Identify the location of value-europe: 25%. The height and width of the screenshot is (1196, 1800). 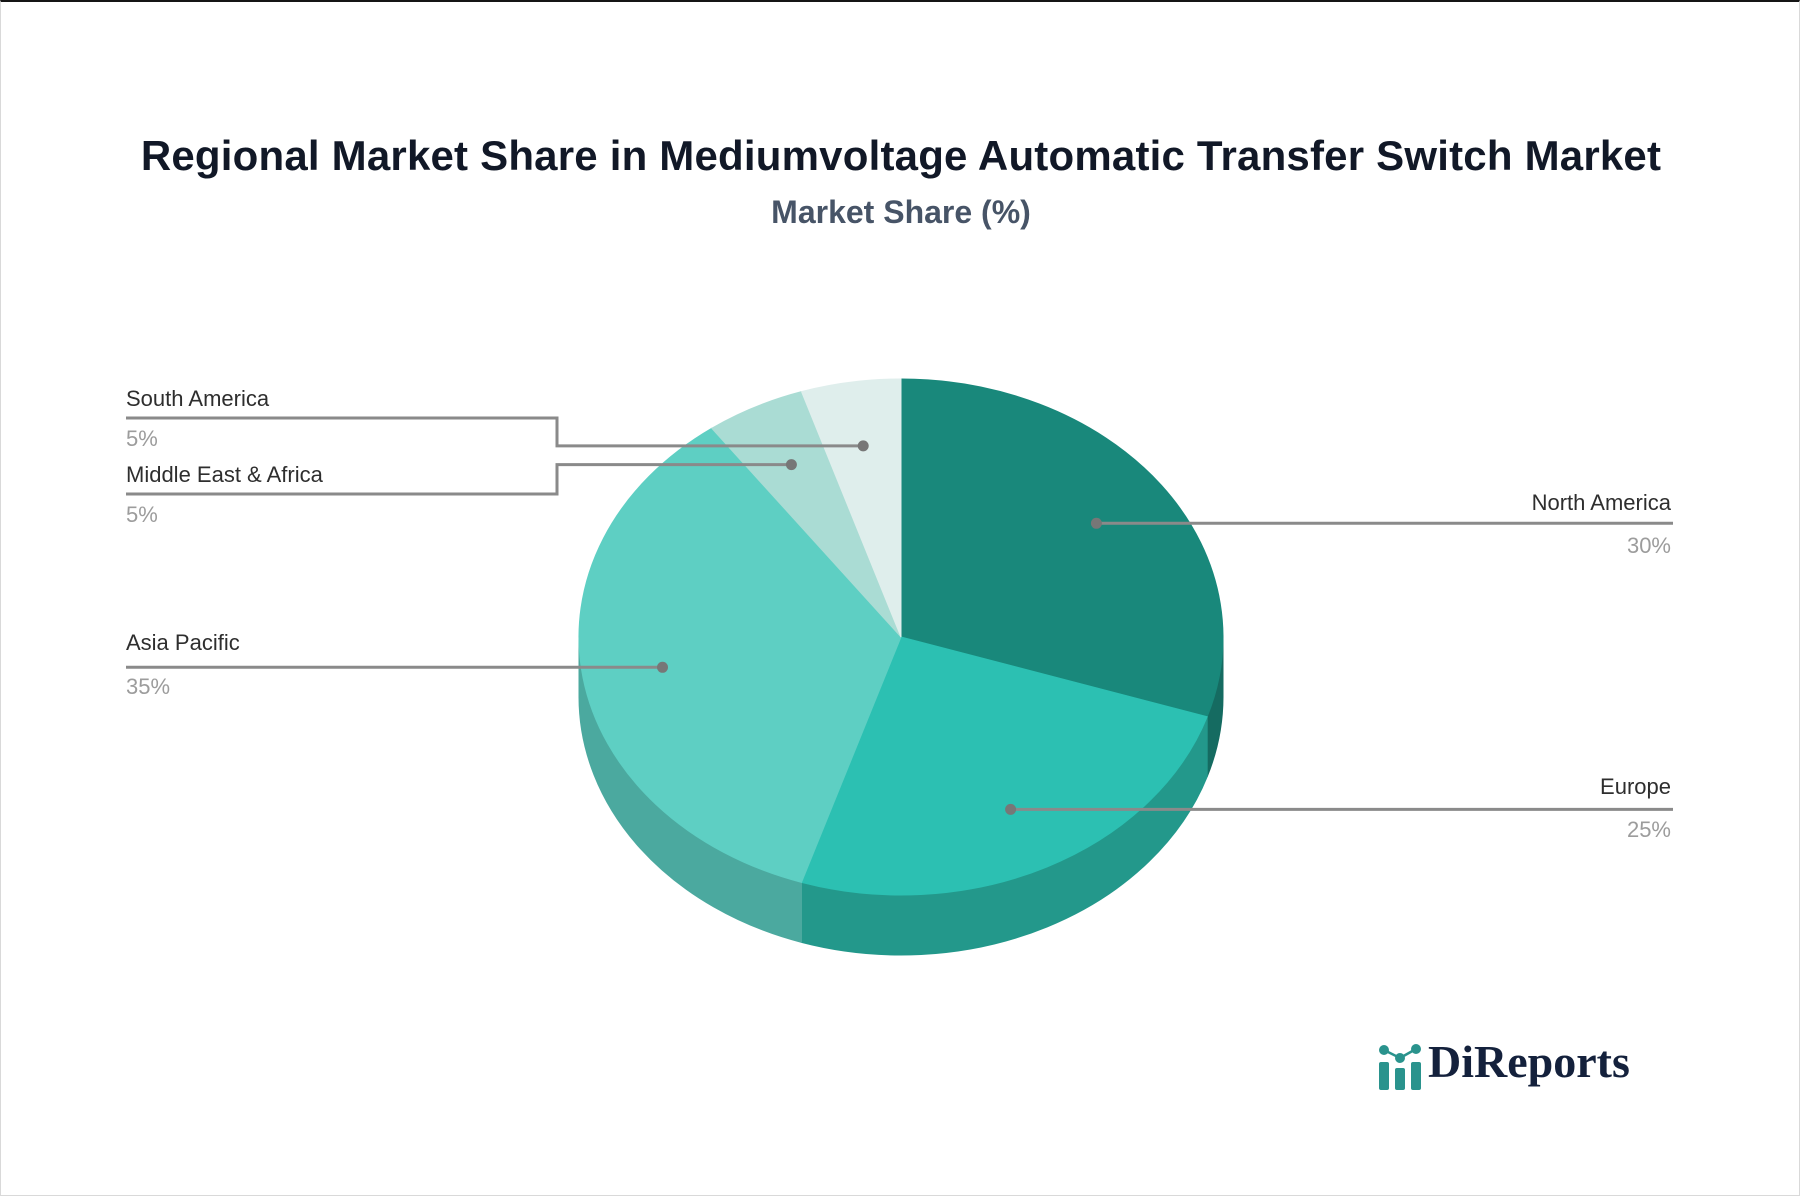
(1648, 829).